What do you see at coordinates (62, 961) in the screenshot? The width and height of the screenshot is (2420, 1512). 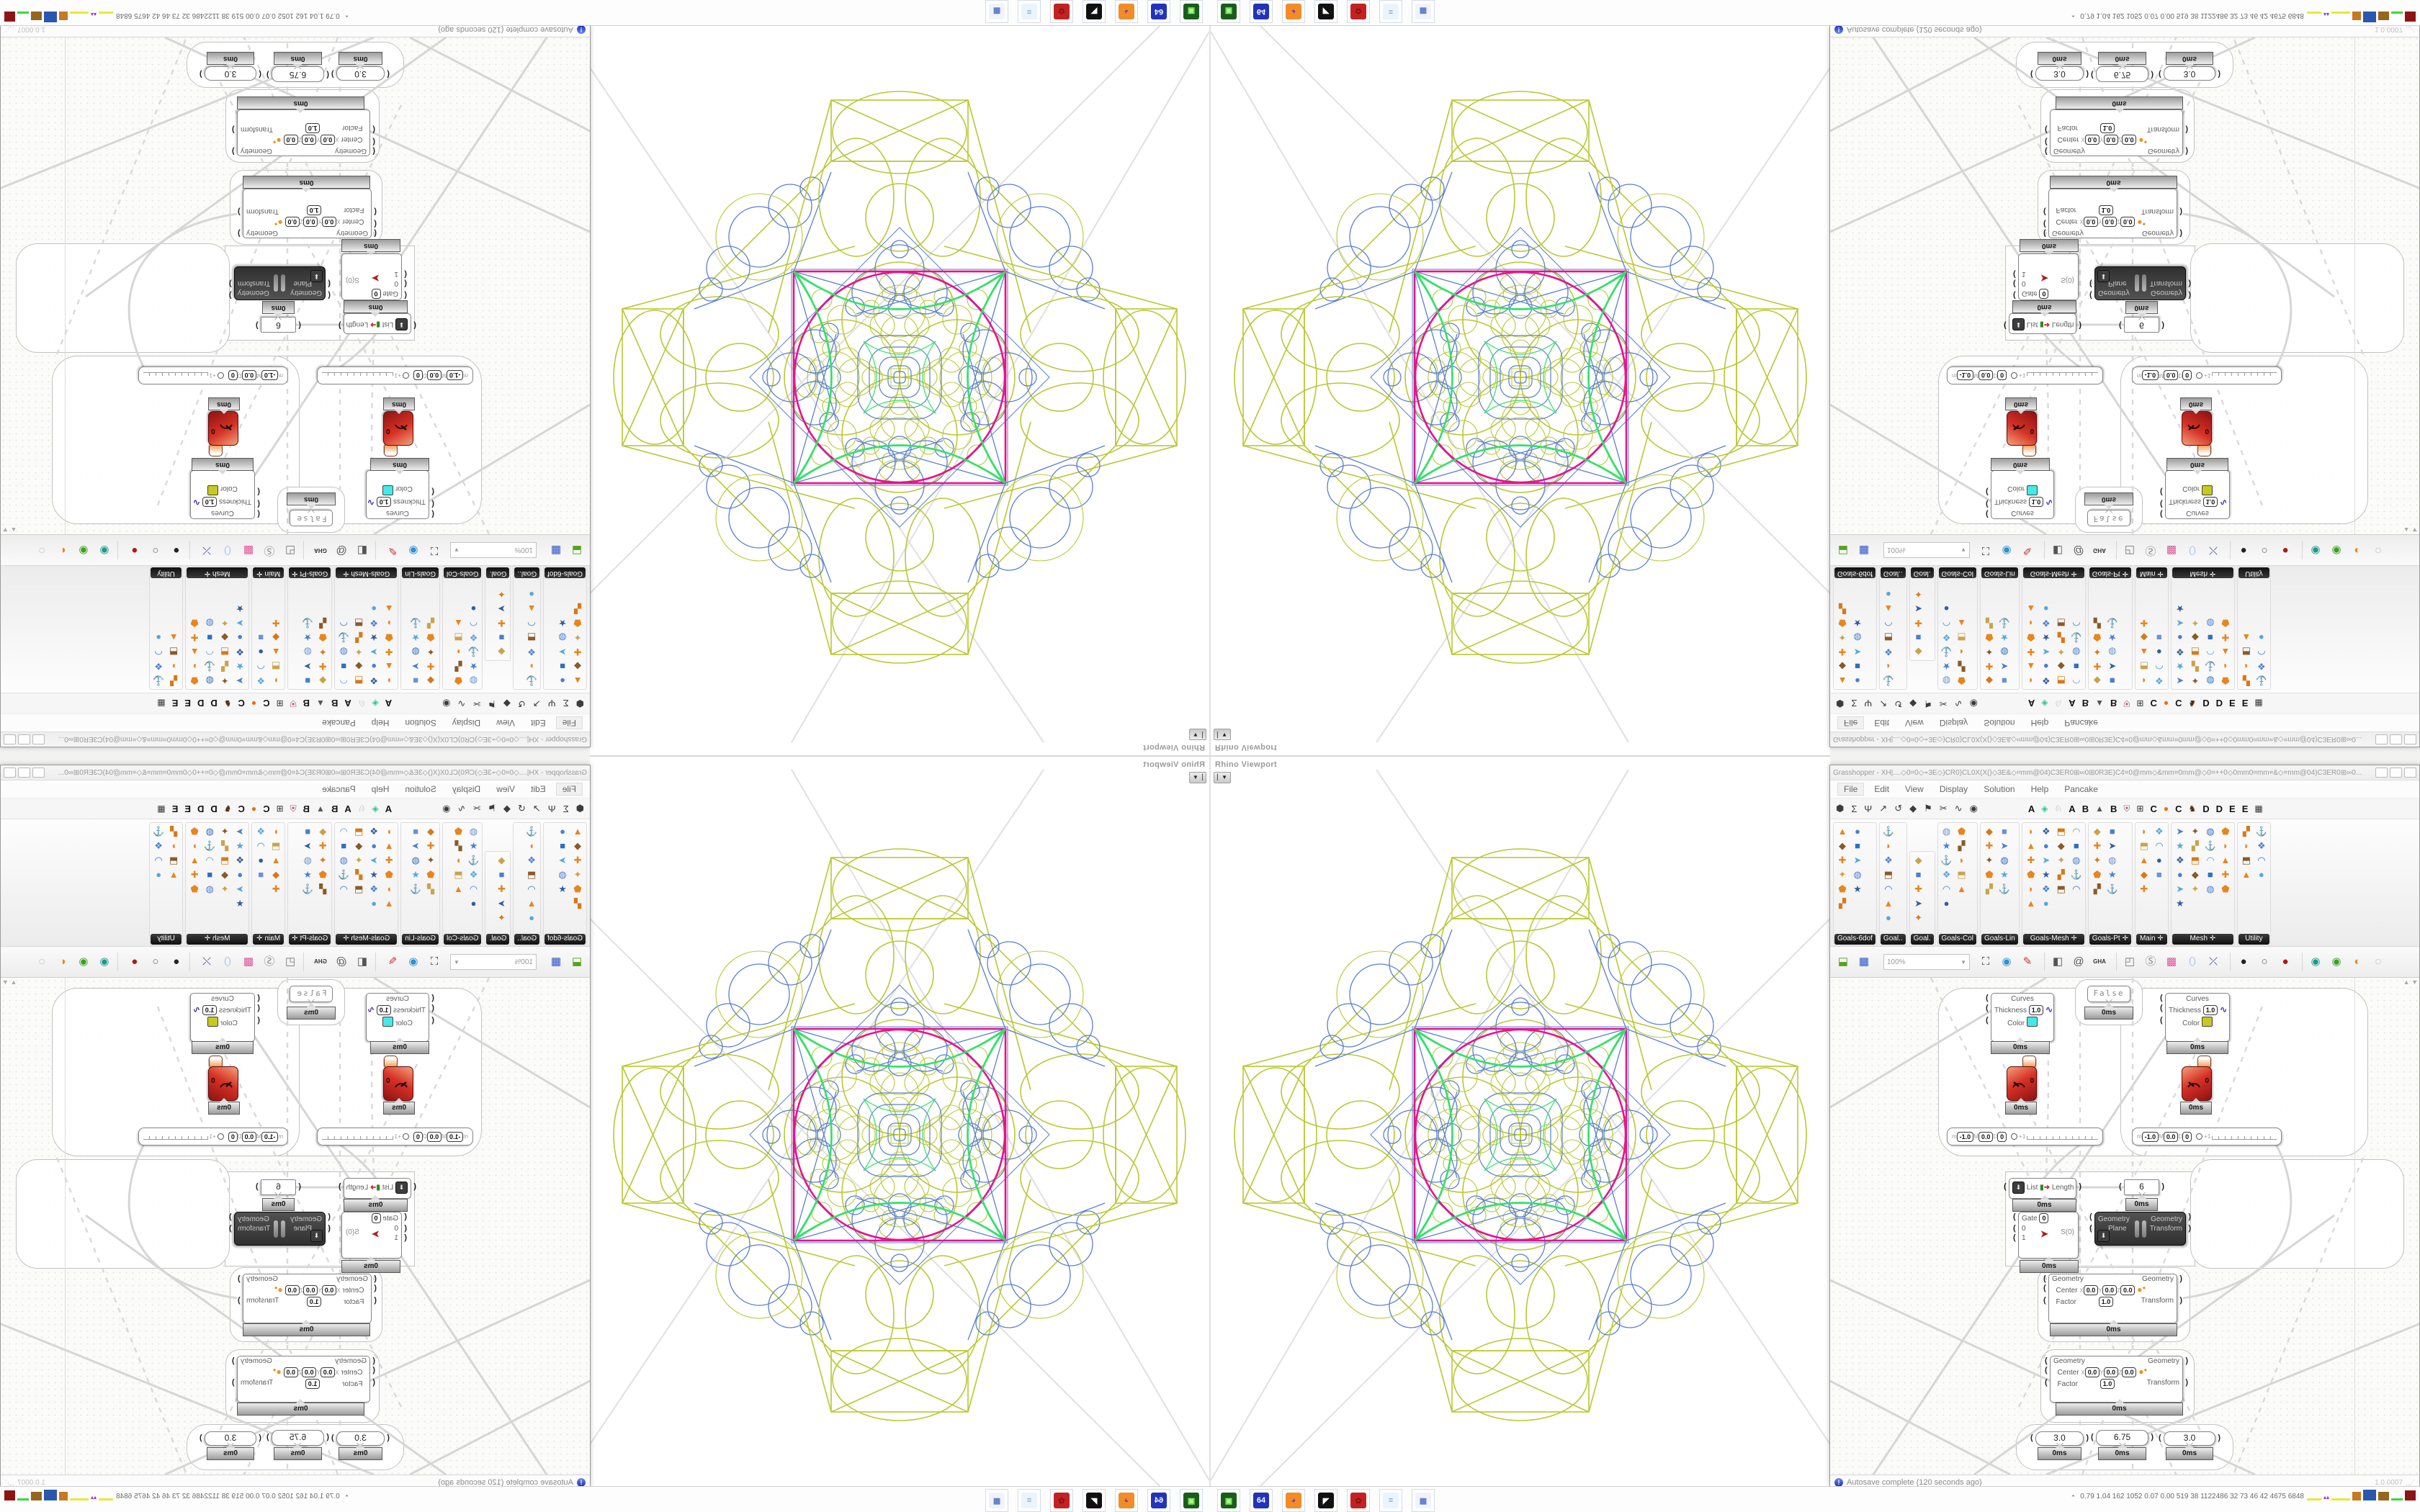 I see `preview-half-icon: ◐` at bounding box center [62, 961].